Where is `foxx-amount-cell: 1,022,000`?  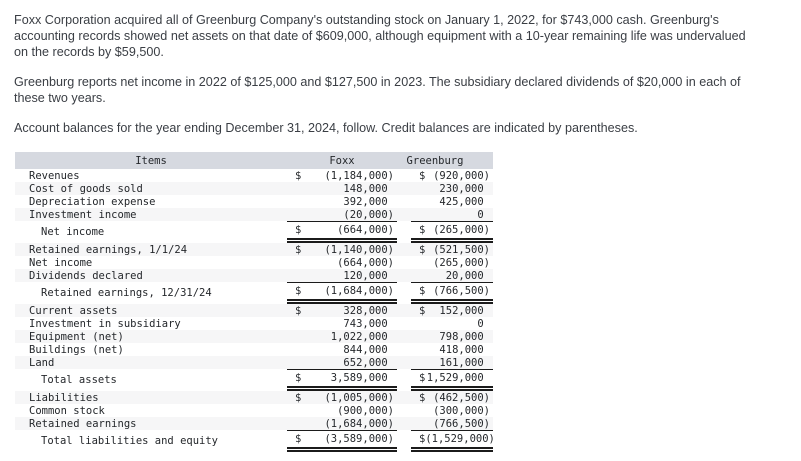
foxx-amount-cell: 1,022,000 is located at coordinates (342, 336).